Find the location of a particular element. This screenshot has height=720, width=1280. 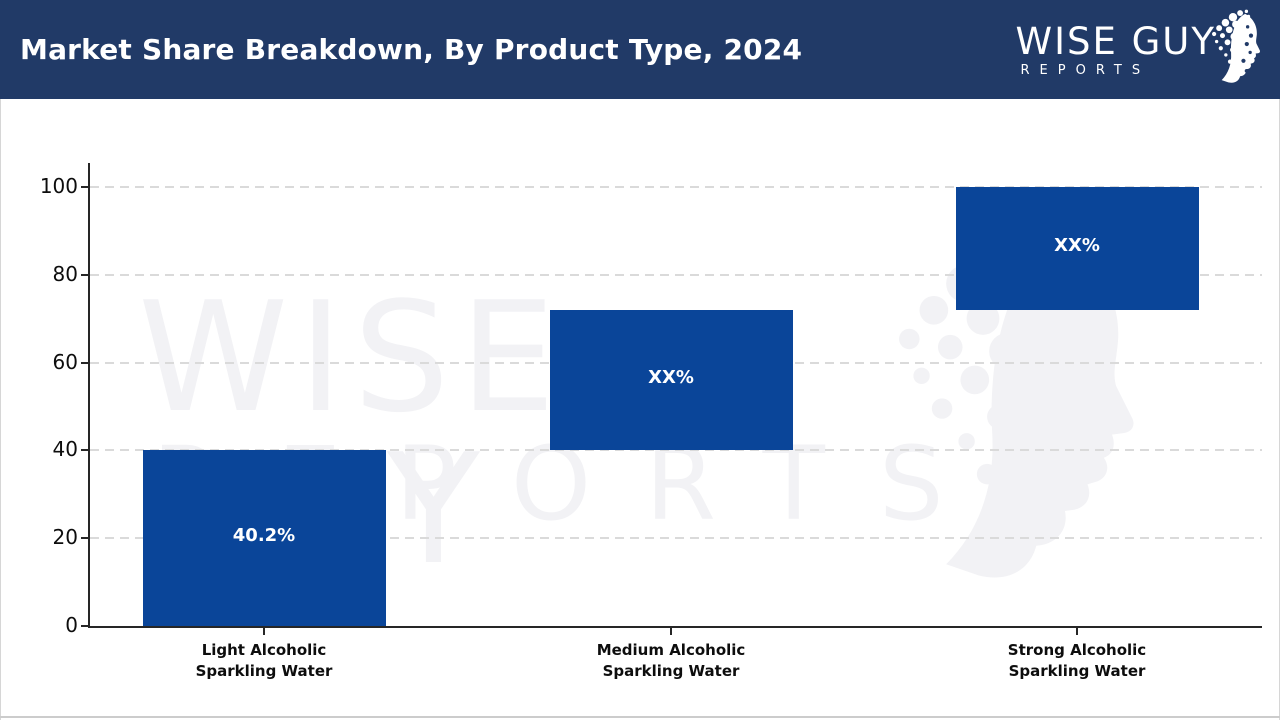

logo-text: WISE GUY REPORTS is located at coordinates (1115, 48).